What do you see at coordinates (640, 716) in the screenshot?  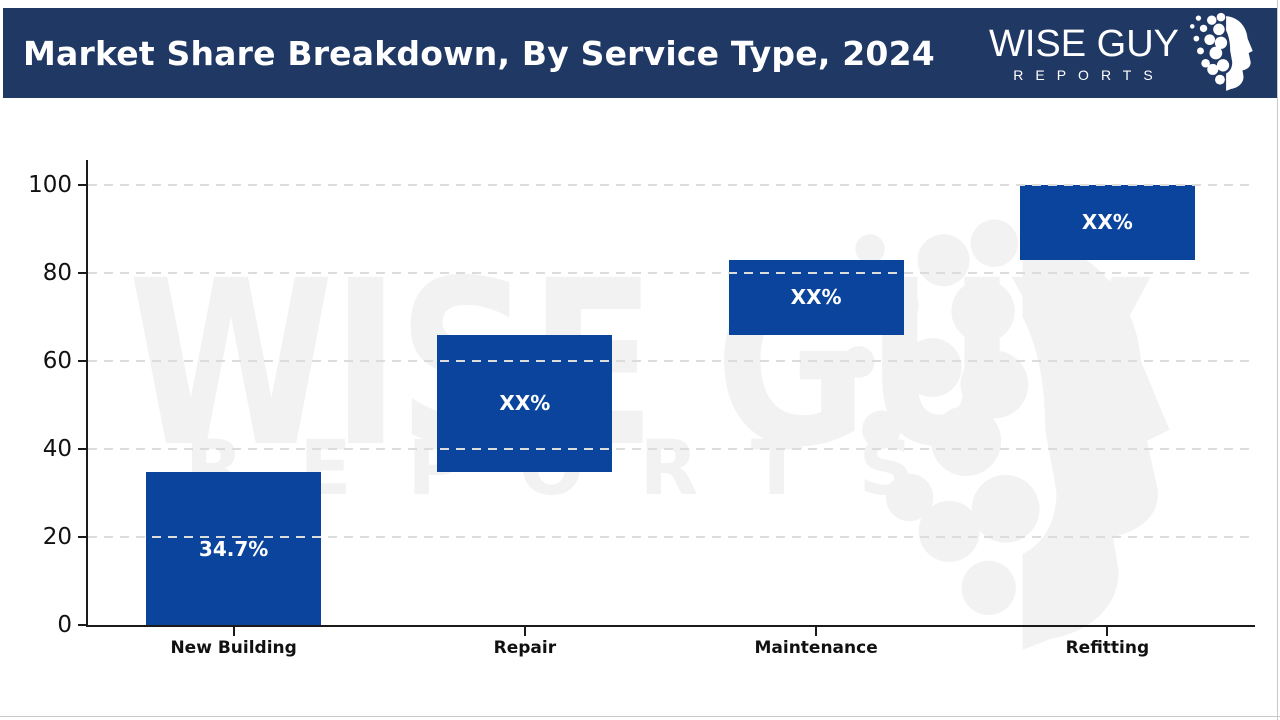 I see `canvas-border-bottom` at bounding box center [640, 716].